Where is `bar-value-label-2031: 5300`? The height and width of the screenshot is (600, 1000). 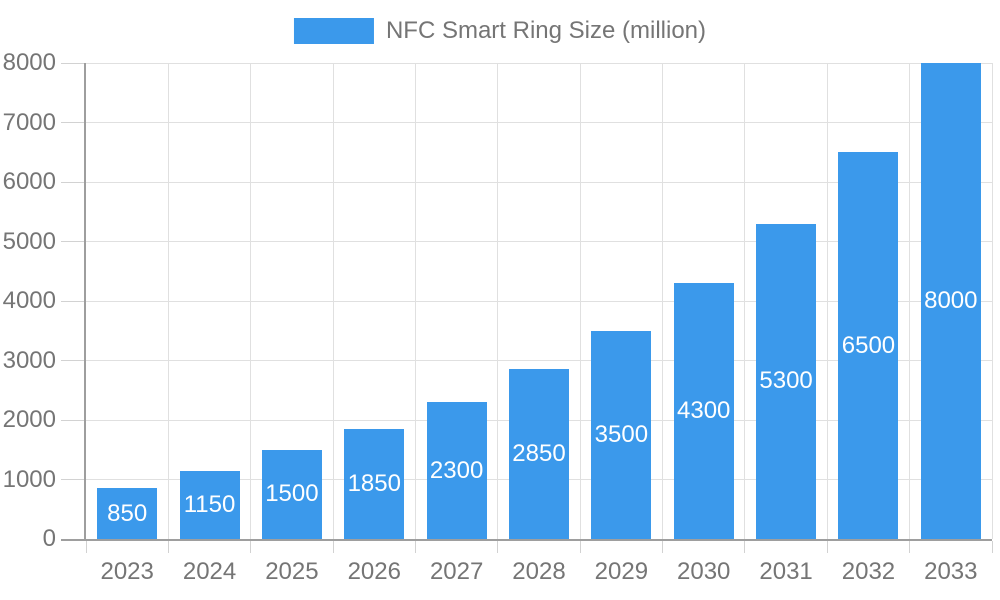 bar-value-label-2031: 5300 is located at coordinates (786, 381).